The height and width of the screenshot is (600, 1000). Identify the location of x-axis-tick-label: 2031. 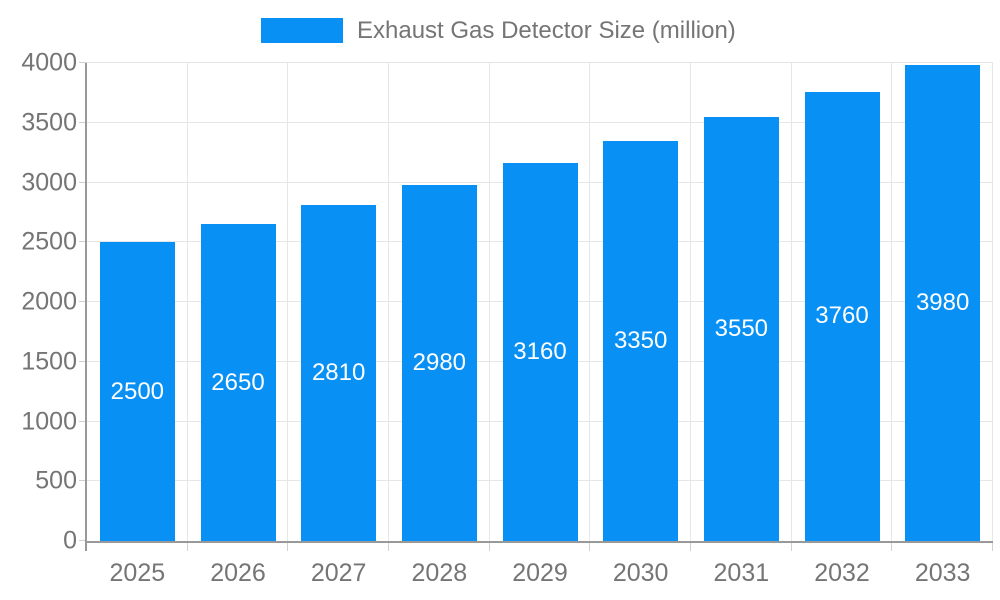
(741, 573).